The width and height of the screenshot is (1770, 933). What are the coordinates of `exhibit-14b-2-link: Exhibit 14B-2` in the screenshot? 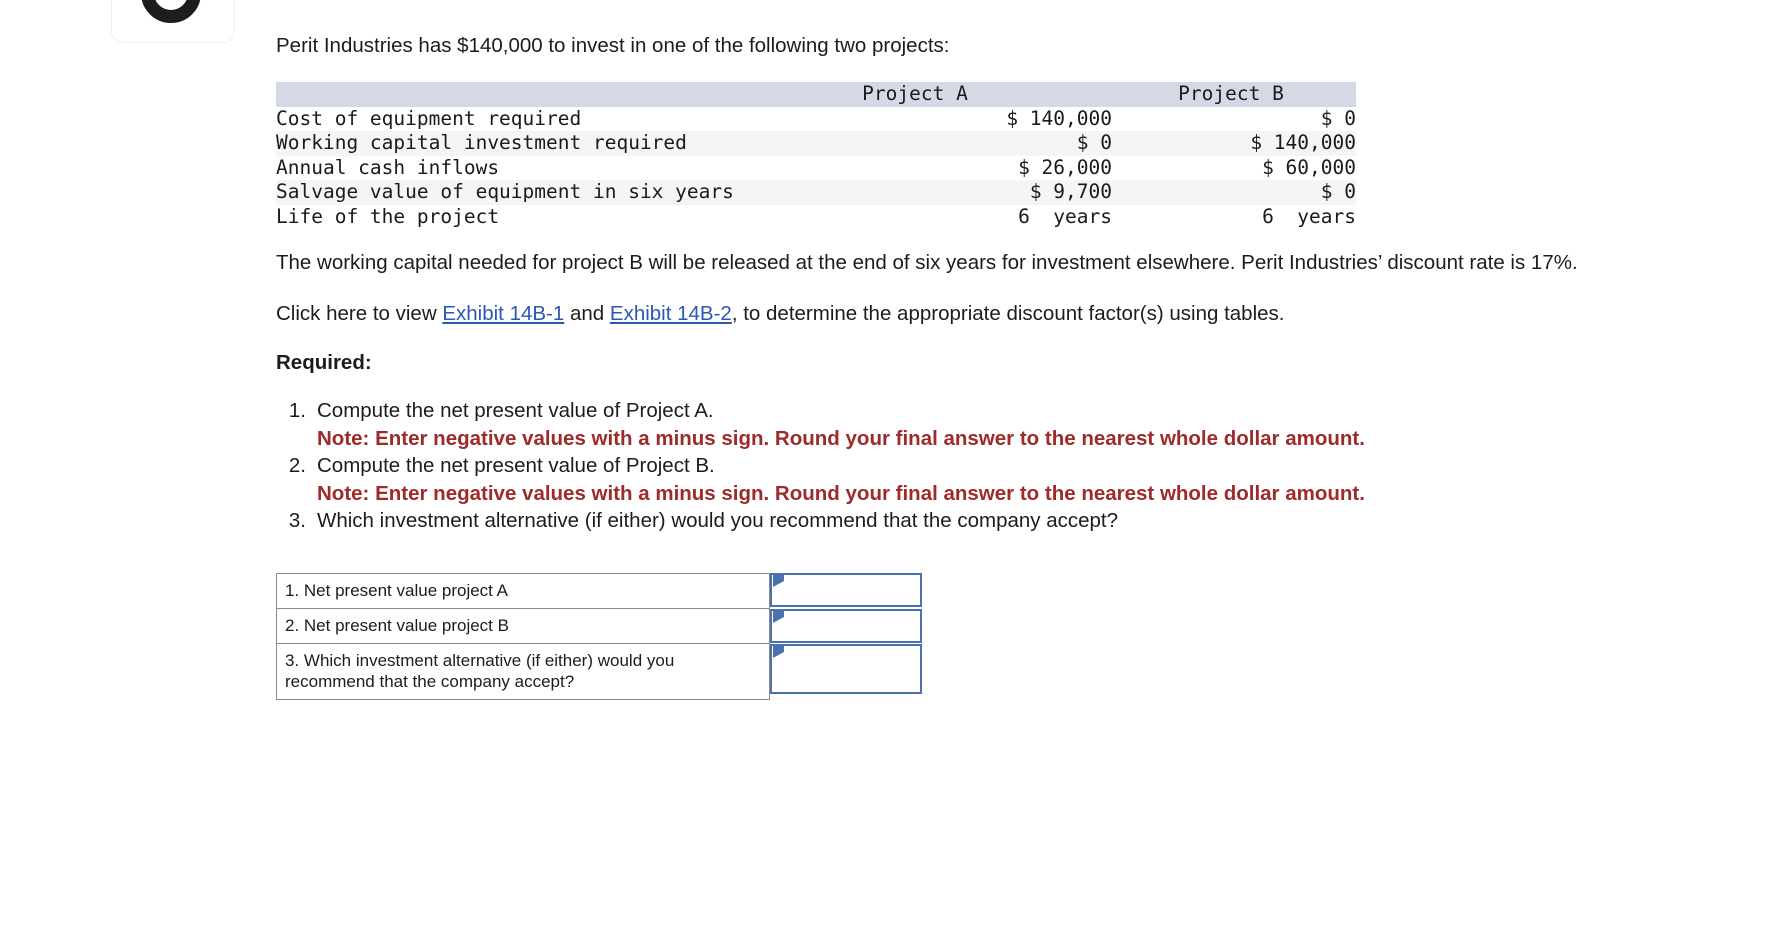 It's located at (670, 313).